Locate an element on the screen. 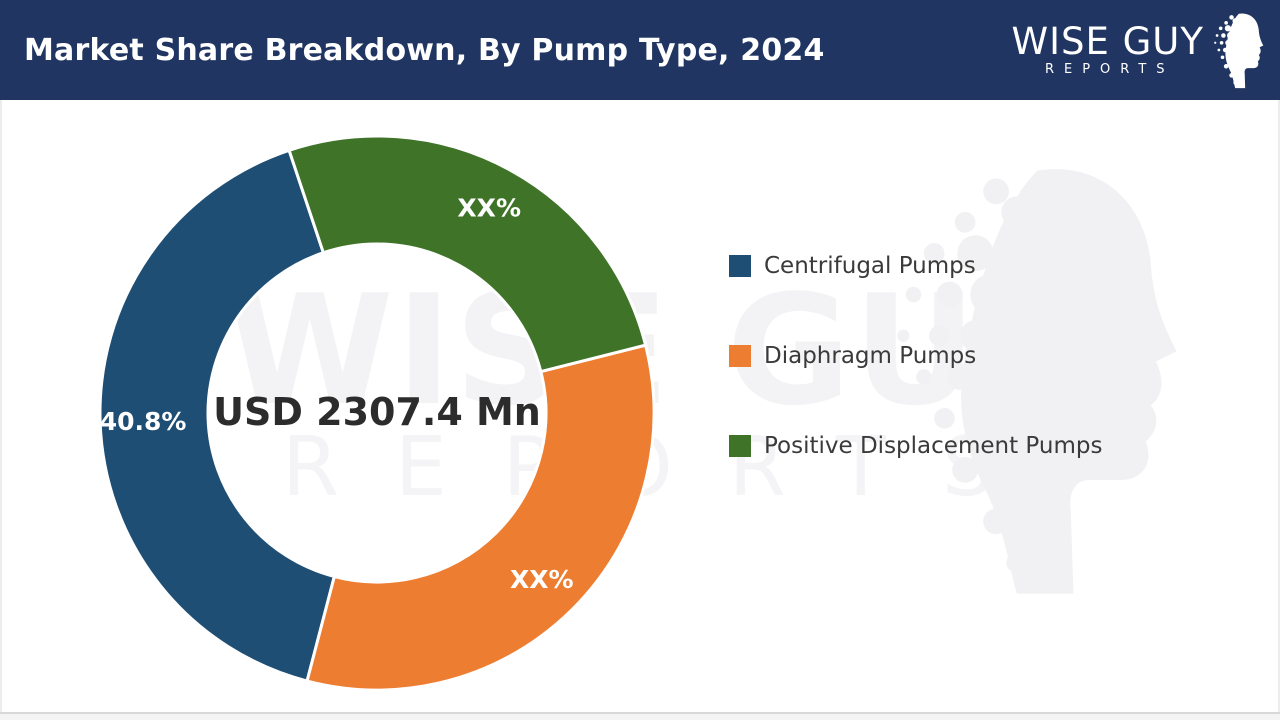  legend-item: Positive Displacement Pumps is located at coordinates (915, 446).